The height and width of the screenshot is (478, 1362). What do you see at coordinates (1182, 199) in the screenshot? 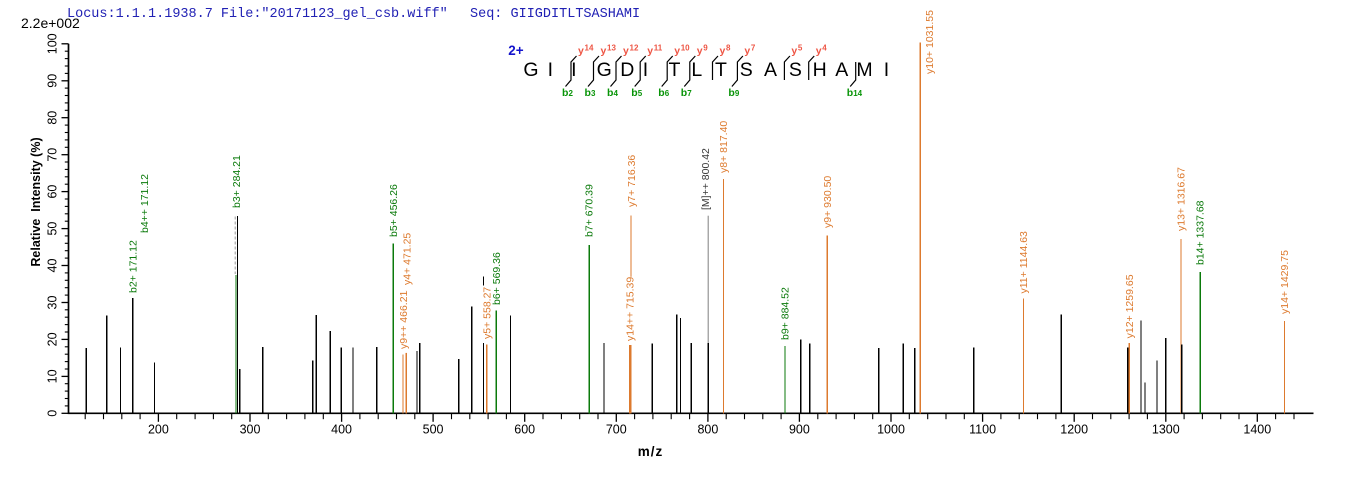
I see `svg-text: y13+ 1316.67` at bounding box center [1182, 199].